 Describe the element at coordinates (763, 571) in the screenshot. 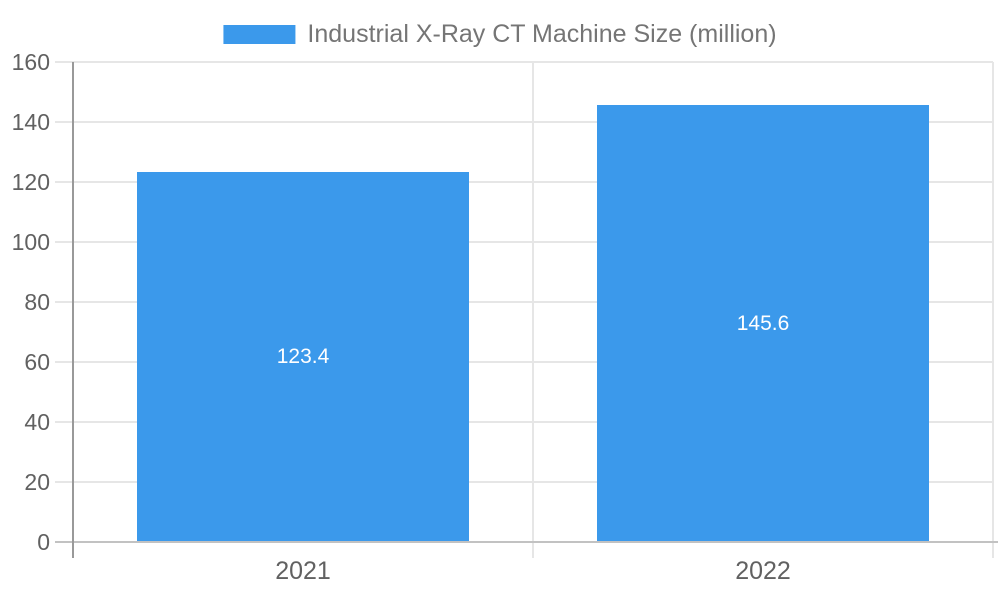

I see `x-axis-tick-label: 2022` at that location.